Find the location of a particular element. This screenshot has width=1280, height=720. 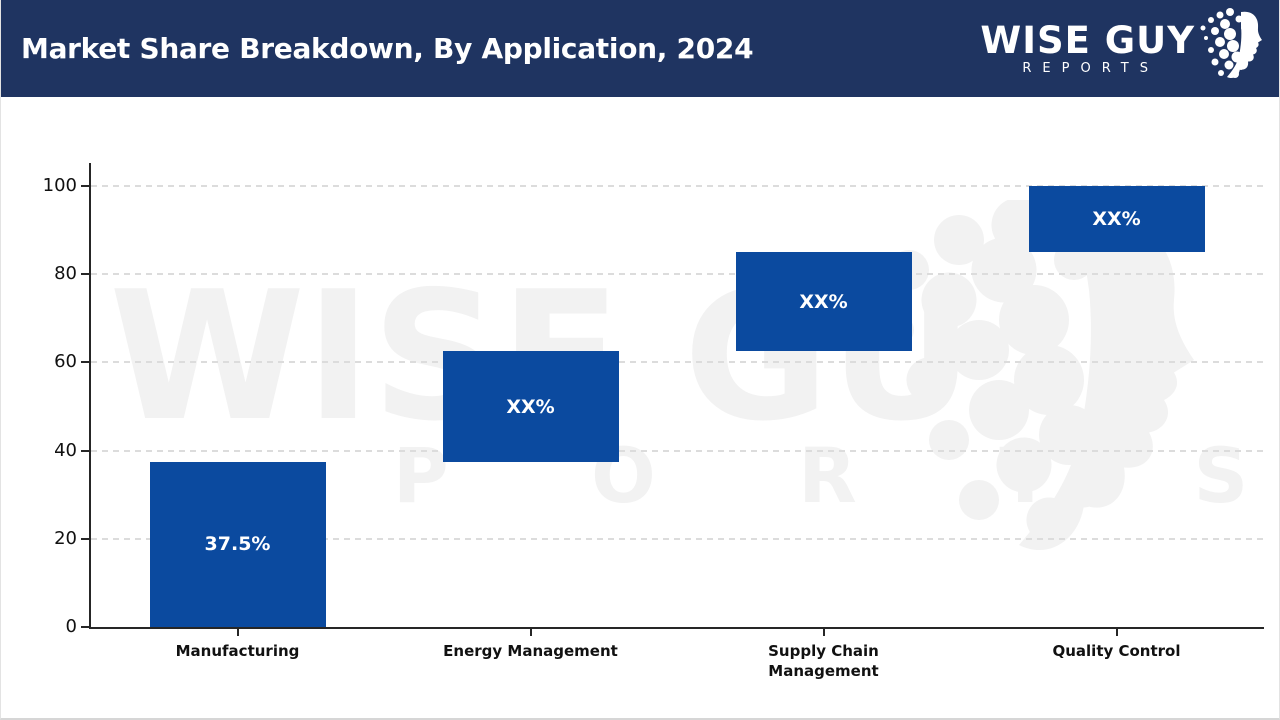

bar-quality-control: XX% is located at coordinates (1116, 219).